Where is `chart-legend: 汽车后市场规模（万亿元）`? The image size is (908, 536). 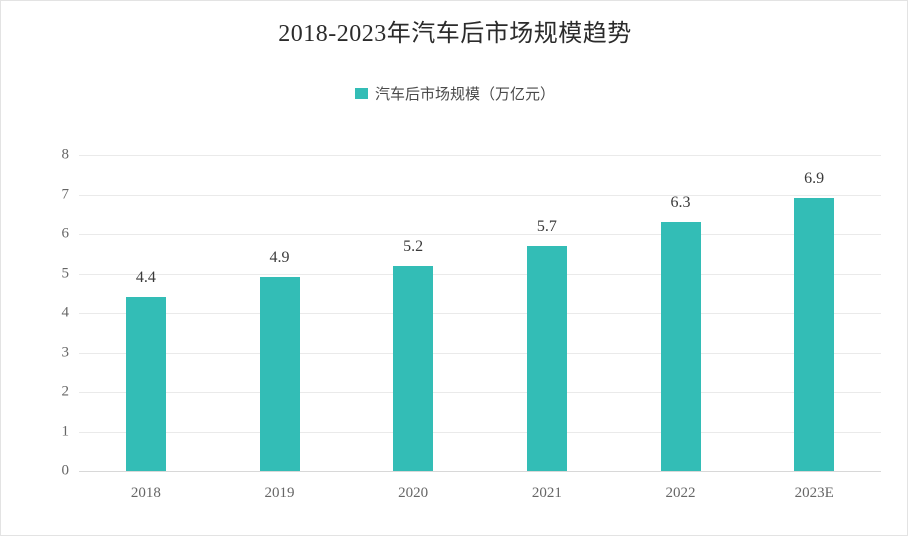 chart-legend: 汽车后市场规模（万亿元） is located at coordinates (454, 93).